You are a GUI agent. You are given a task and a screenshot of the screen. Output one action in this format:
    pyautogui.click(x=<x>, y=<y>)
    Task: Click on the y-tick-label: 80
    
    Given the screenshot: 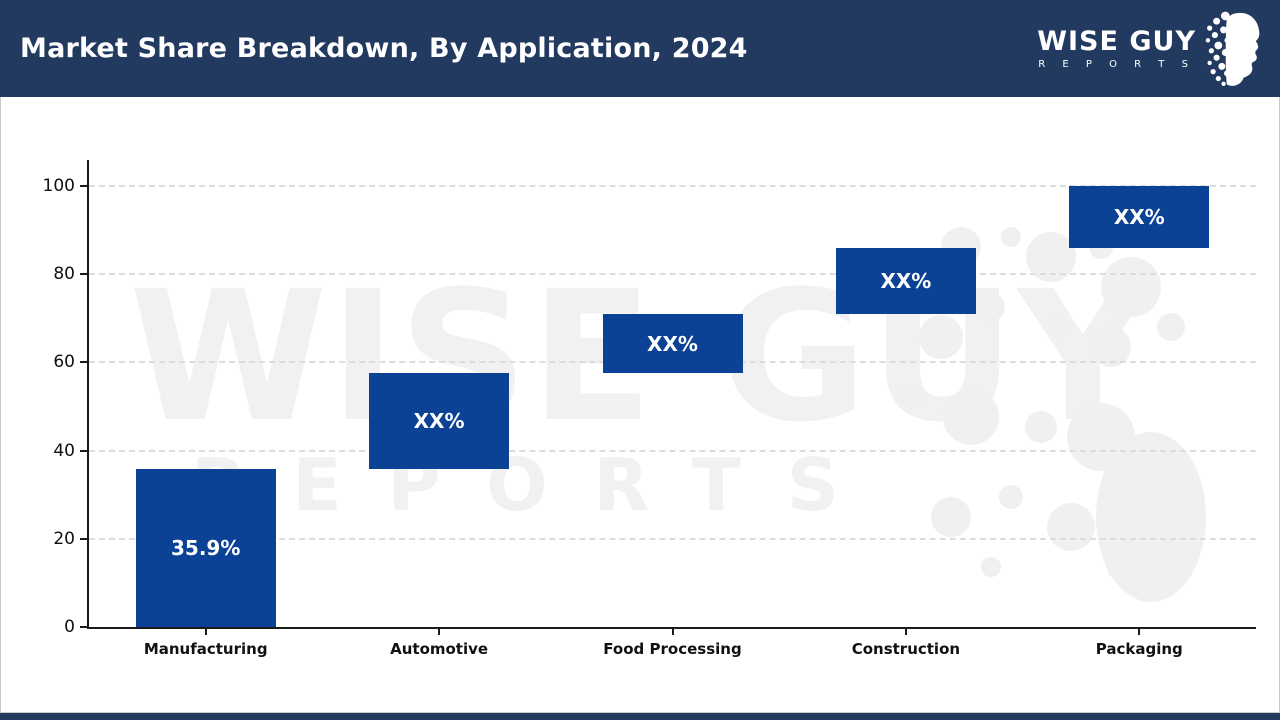 What is the action you would take?
    pyautogui.click(x=64, y=274)
    